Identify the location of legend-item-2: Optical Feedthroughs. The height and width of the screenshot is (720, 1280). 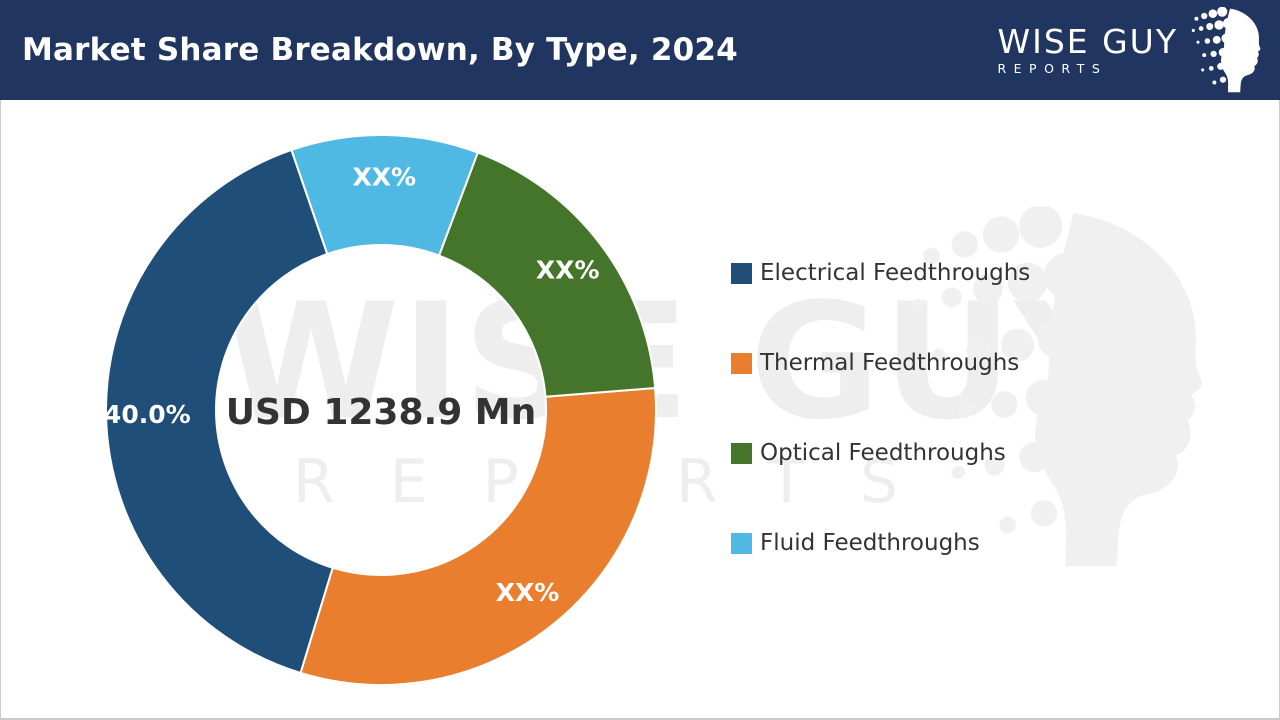
(880, 453).